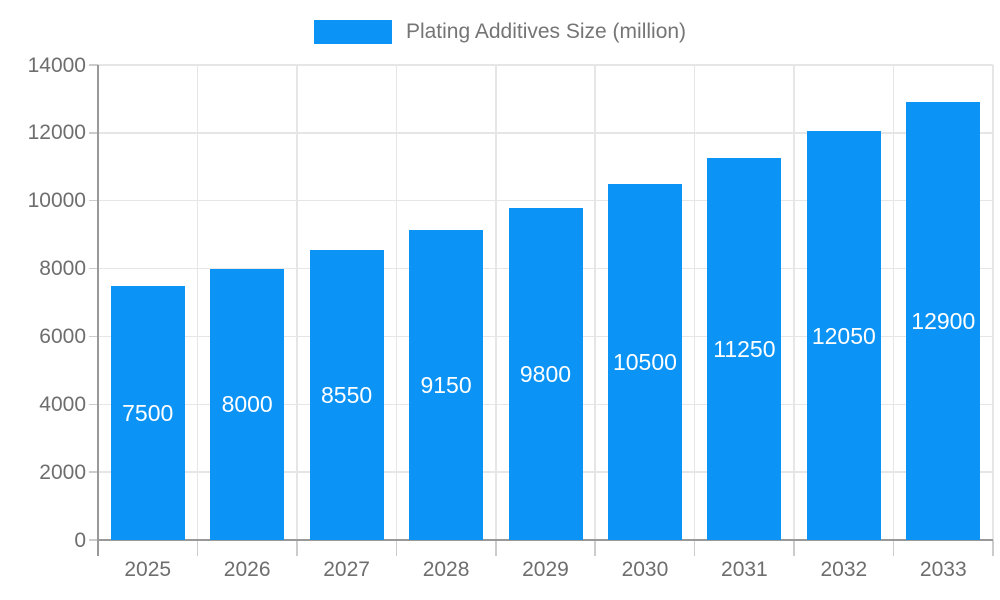  I want to click on legend-swatch, so click(352, 32).